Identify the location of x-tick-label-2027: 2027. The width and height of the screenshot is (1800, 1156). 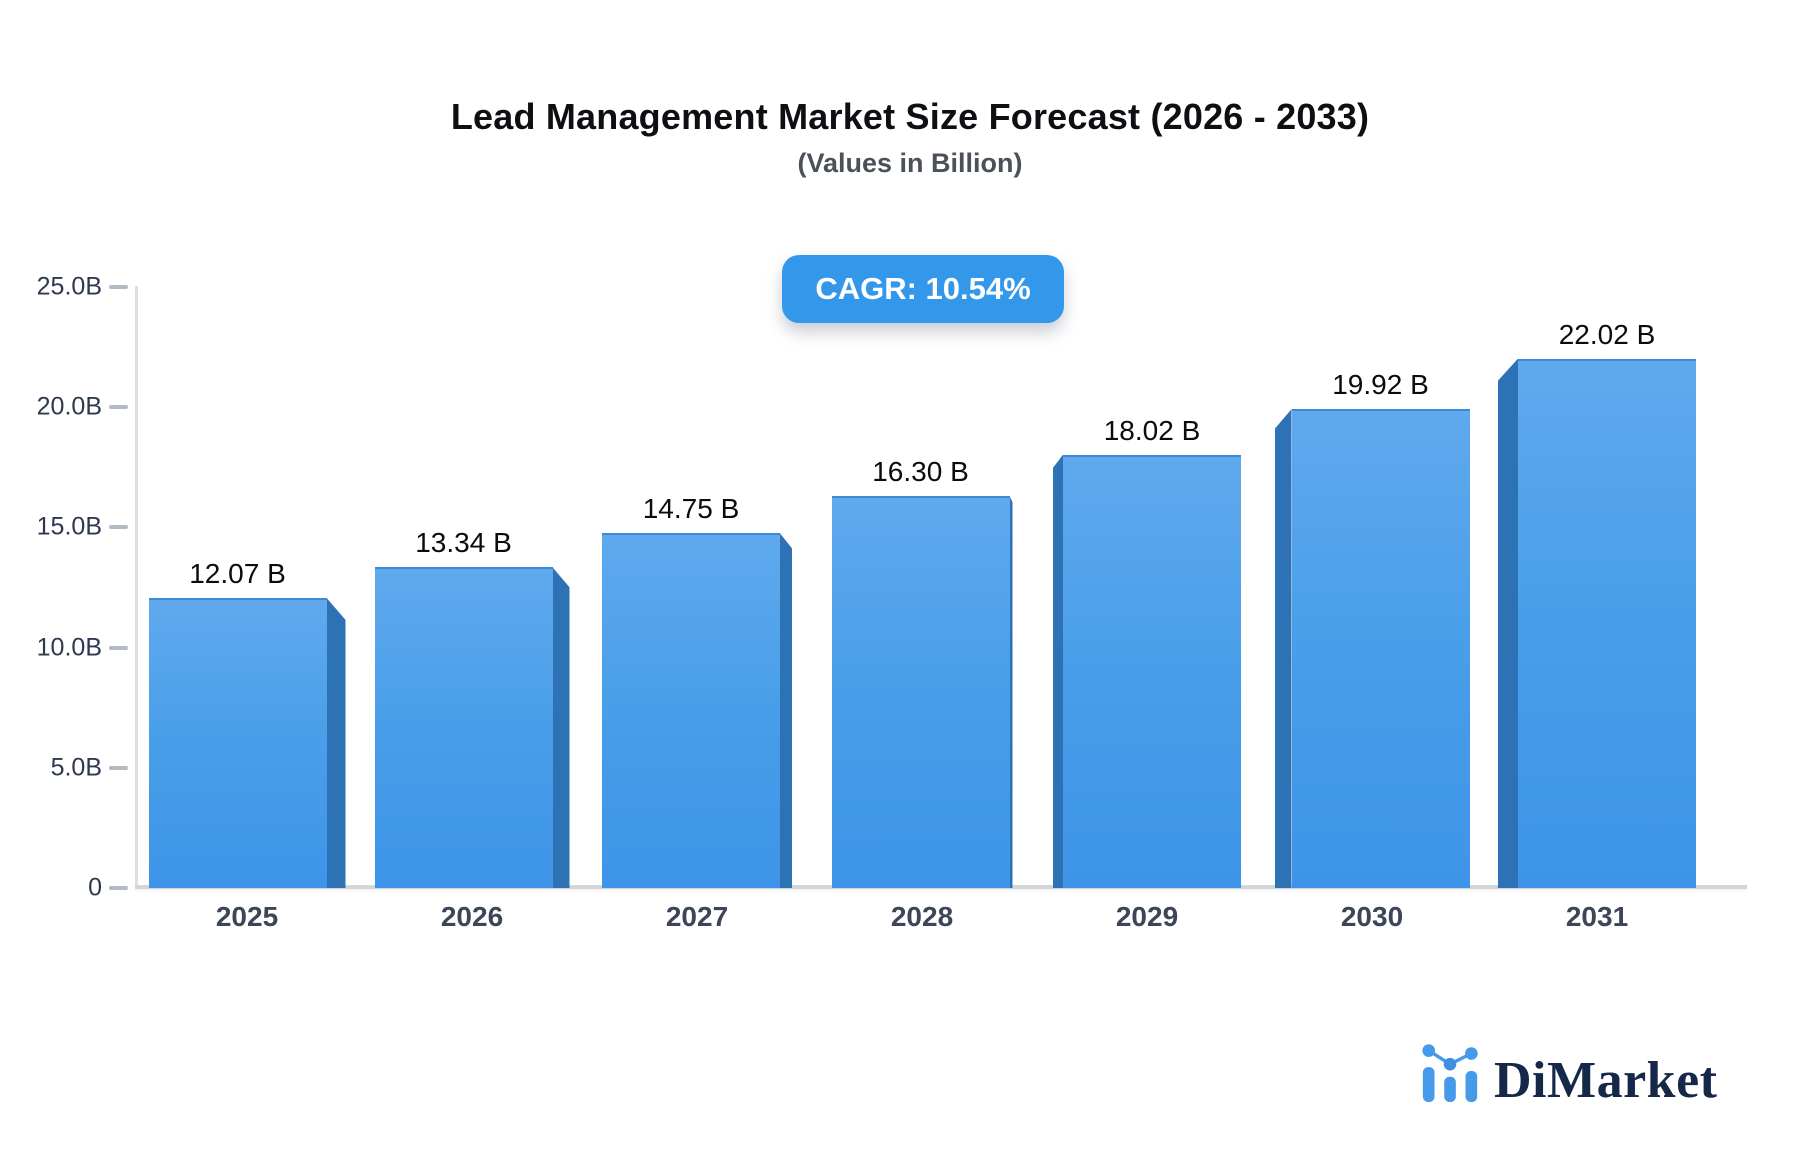
(697, 916).